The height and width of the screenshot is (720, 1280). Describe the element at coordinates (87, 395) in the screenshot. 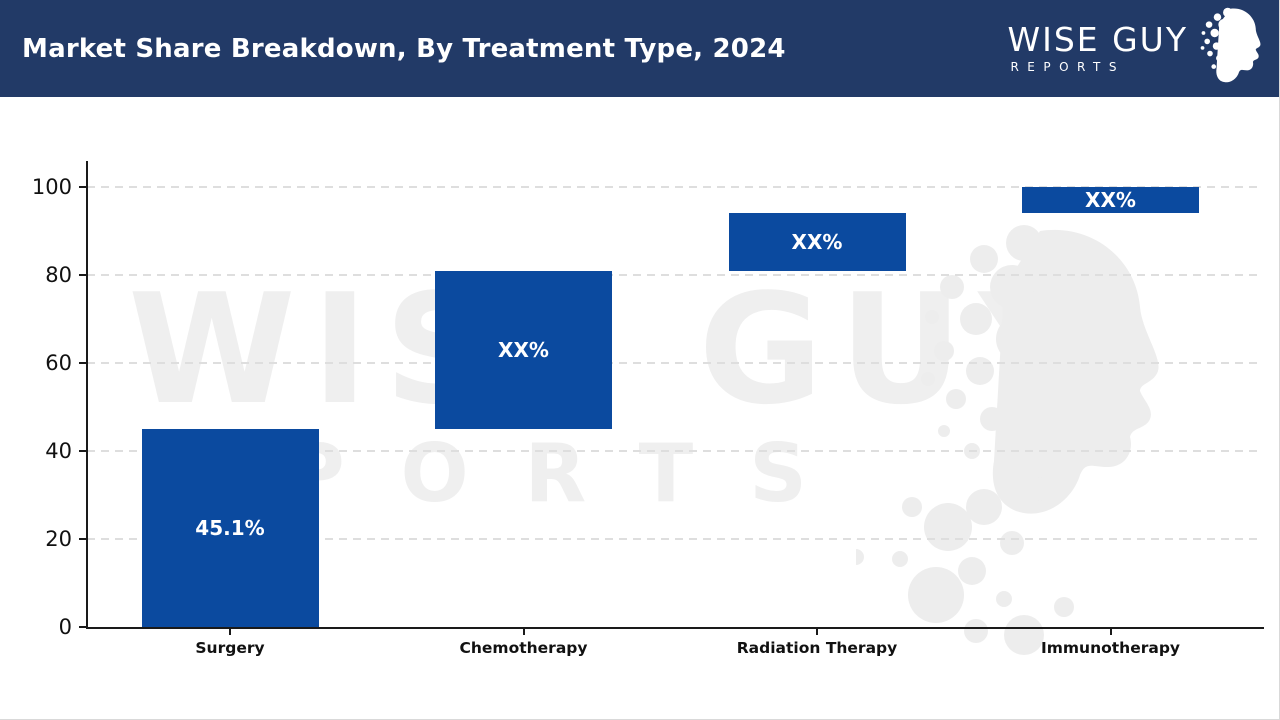

I see `y-axis-line` at that location.